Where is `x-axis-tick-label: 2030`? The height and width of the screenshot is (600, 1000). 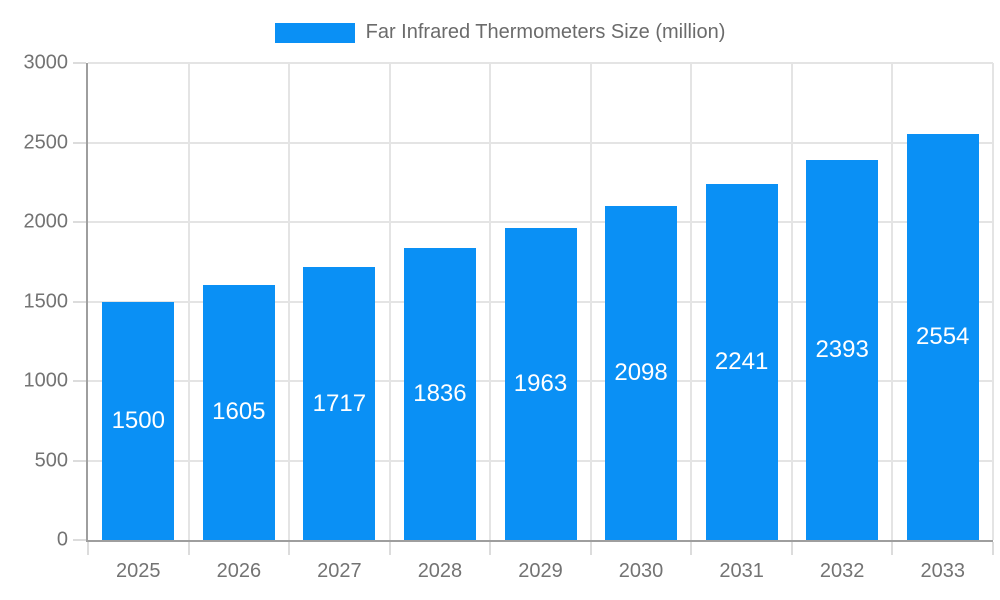
x-axis-tick-label: 2030 is located at coordinates (641, 571).